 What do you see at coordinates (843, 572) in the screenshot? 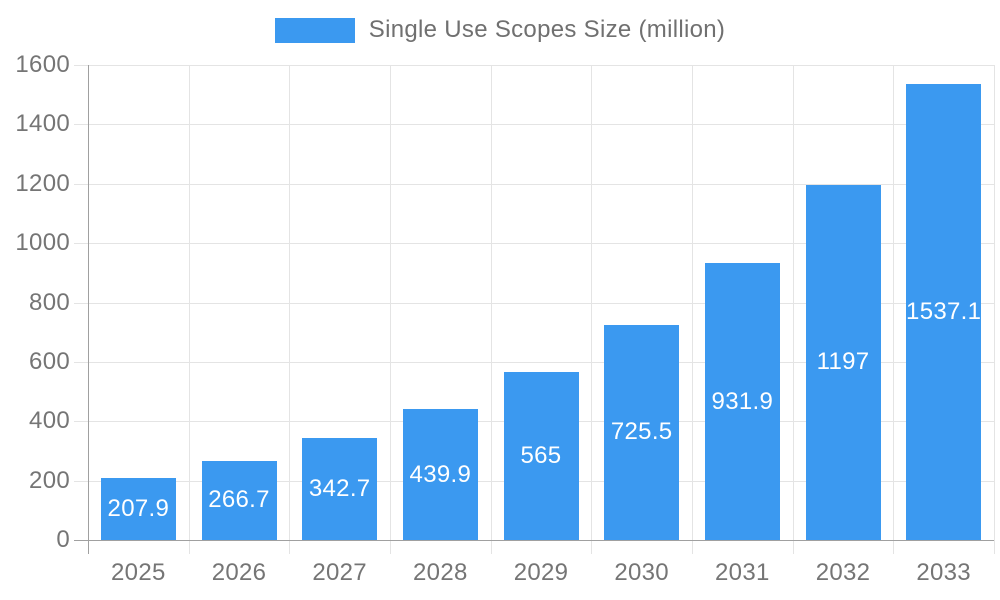
I see `x-tick-label: 2032` at bounding box center [843, 572].